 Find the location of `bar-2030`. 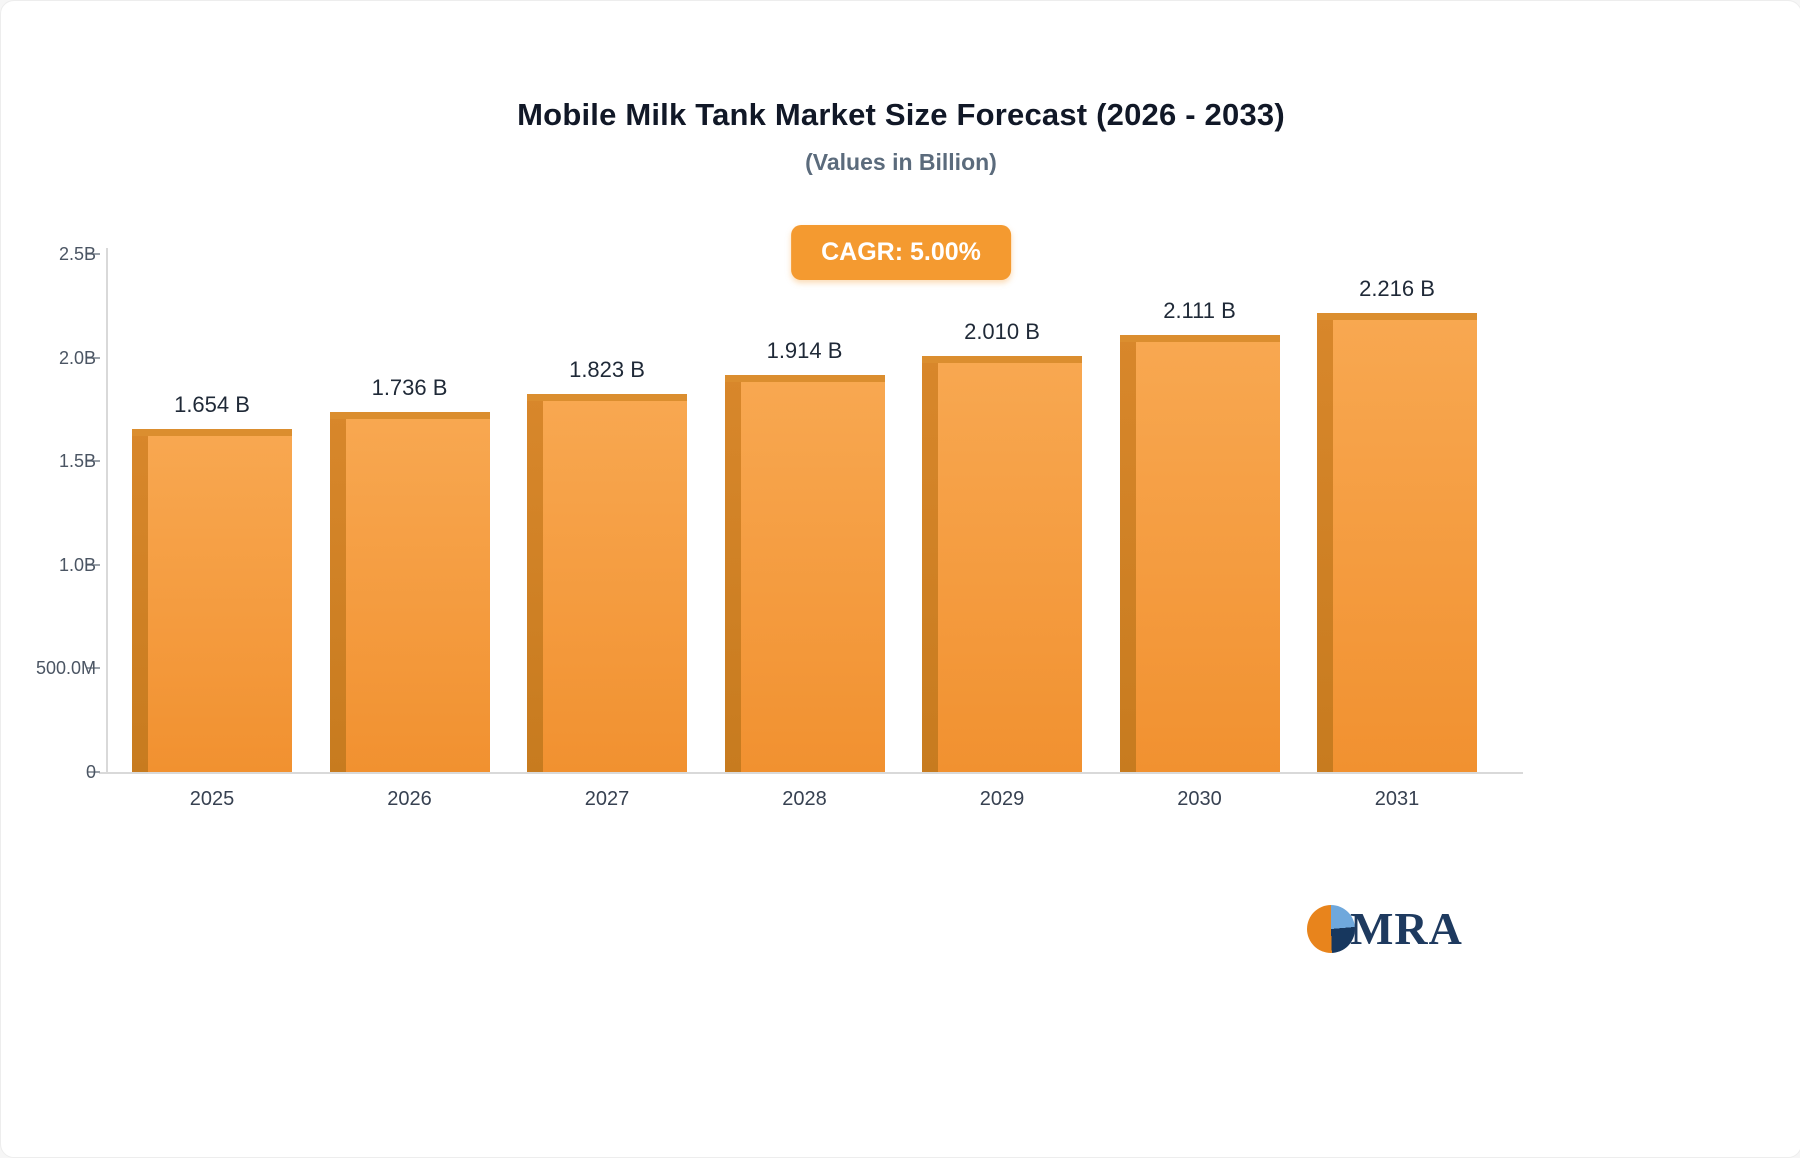

bar-2030 is located at coordinates (1199, 553).